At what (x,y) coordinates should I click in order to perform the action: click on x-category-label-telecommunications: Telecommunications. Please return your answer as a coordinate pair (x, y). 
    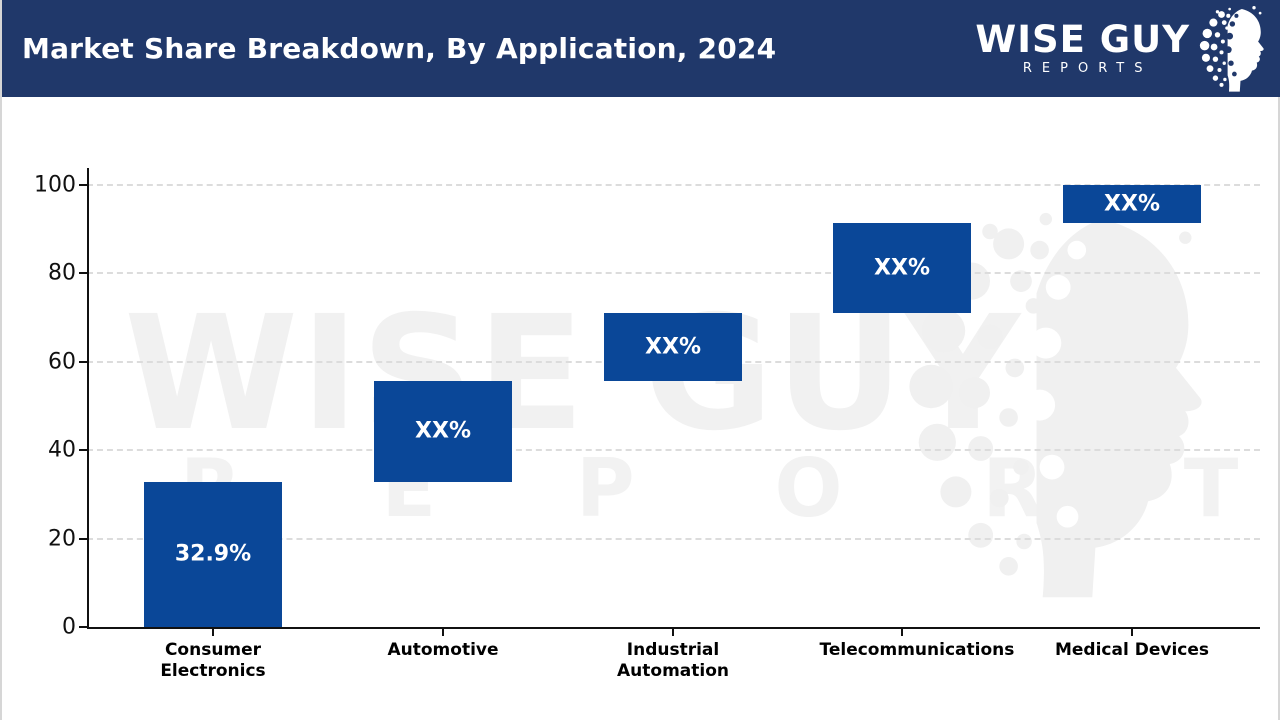
    Looking at the image, I should click on (917, 650).